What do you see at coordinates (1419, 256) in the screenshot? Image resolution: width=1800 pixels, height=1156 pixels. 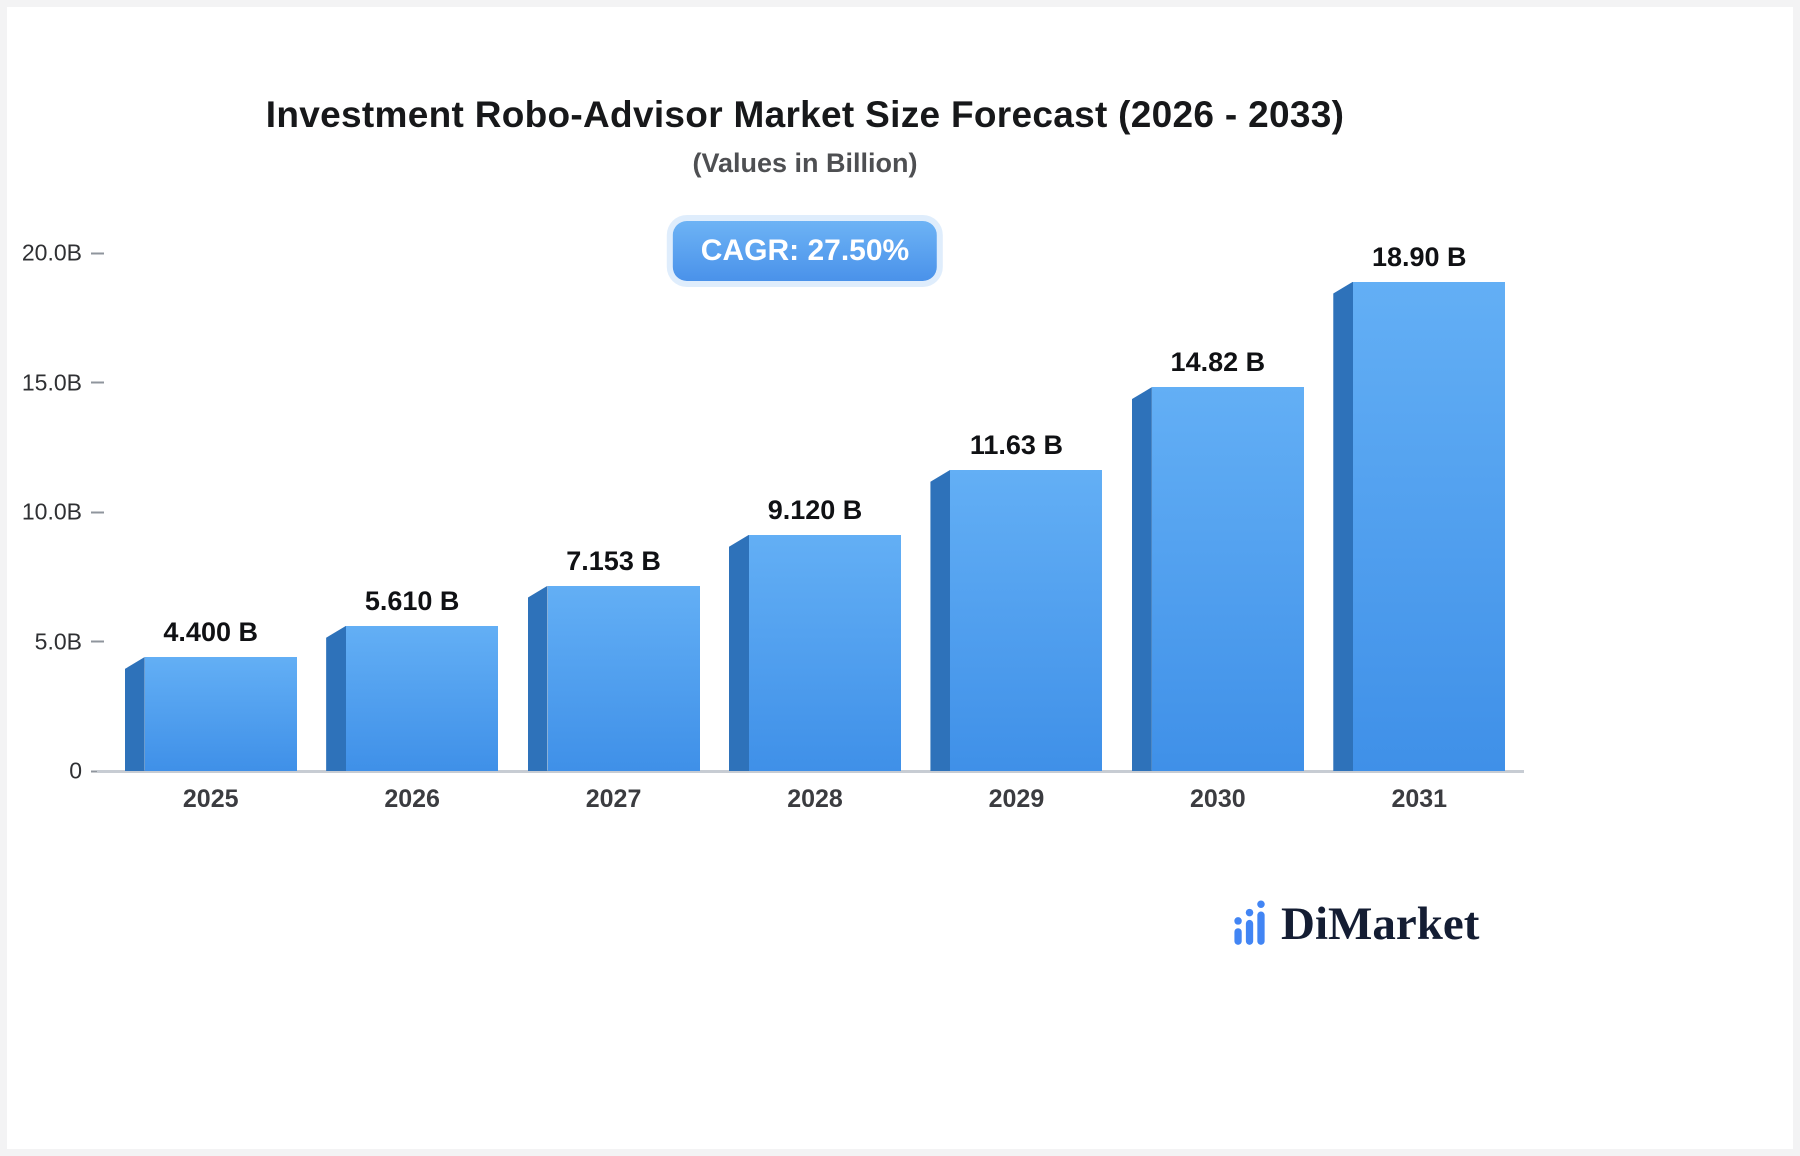 I see `bar-value-label: 18.90 B` at bounding box center [1419, 256].